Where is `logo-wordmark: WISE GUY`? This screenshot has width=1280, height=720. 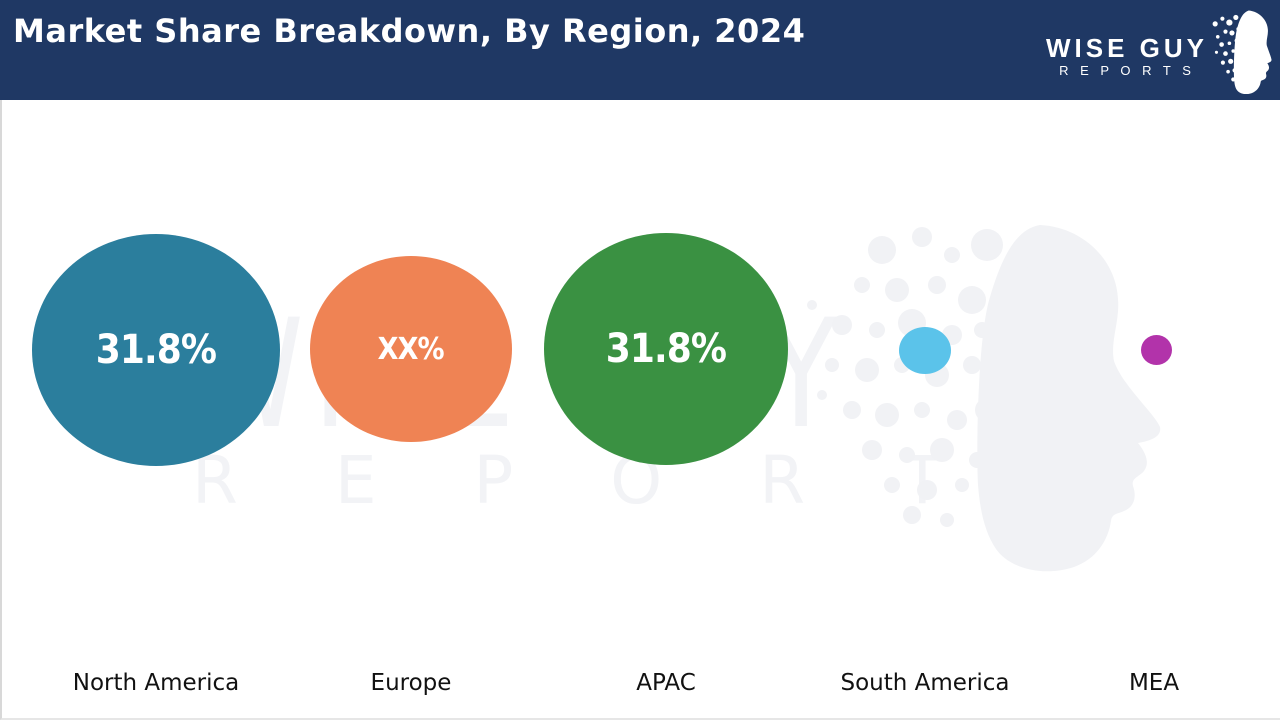 logo-wordmark: WISE GUY is located at coordinates (1126, 48).